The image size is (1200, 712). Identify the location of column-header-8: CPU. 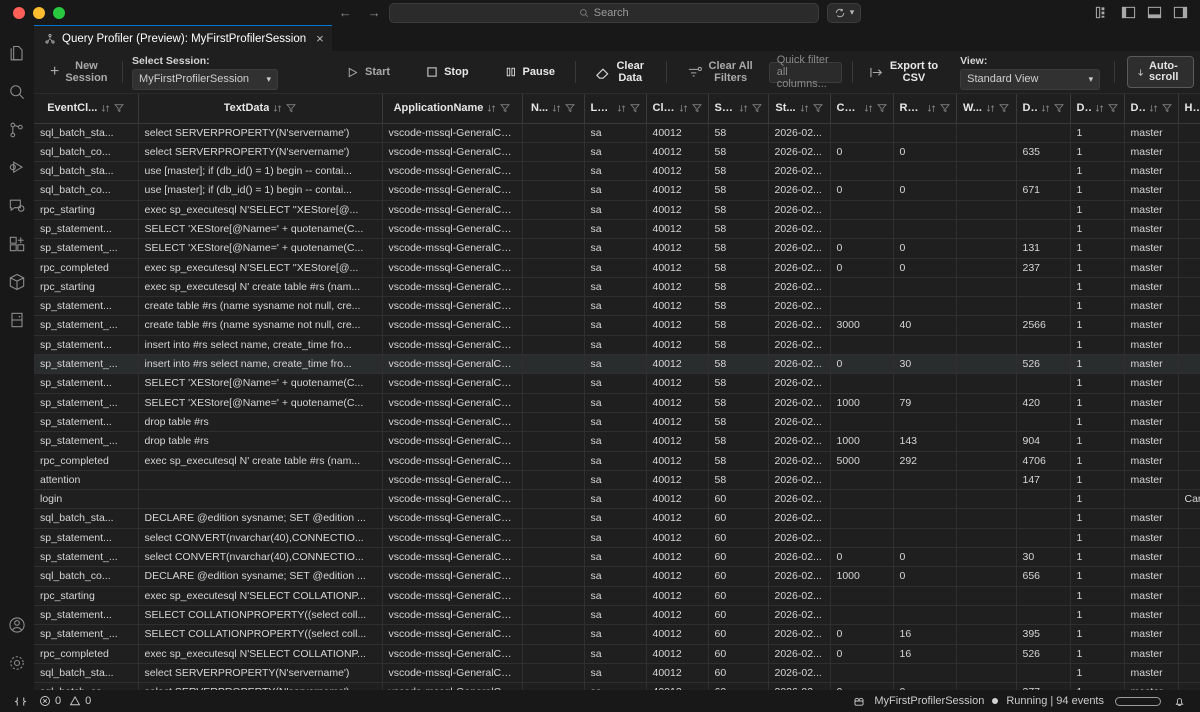
(862, 109).